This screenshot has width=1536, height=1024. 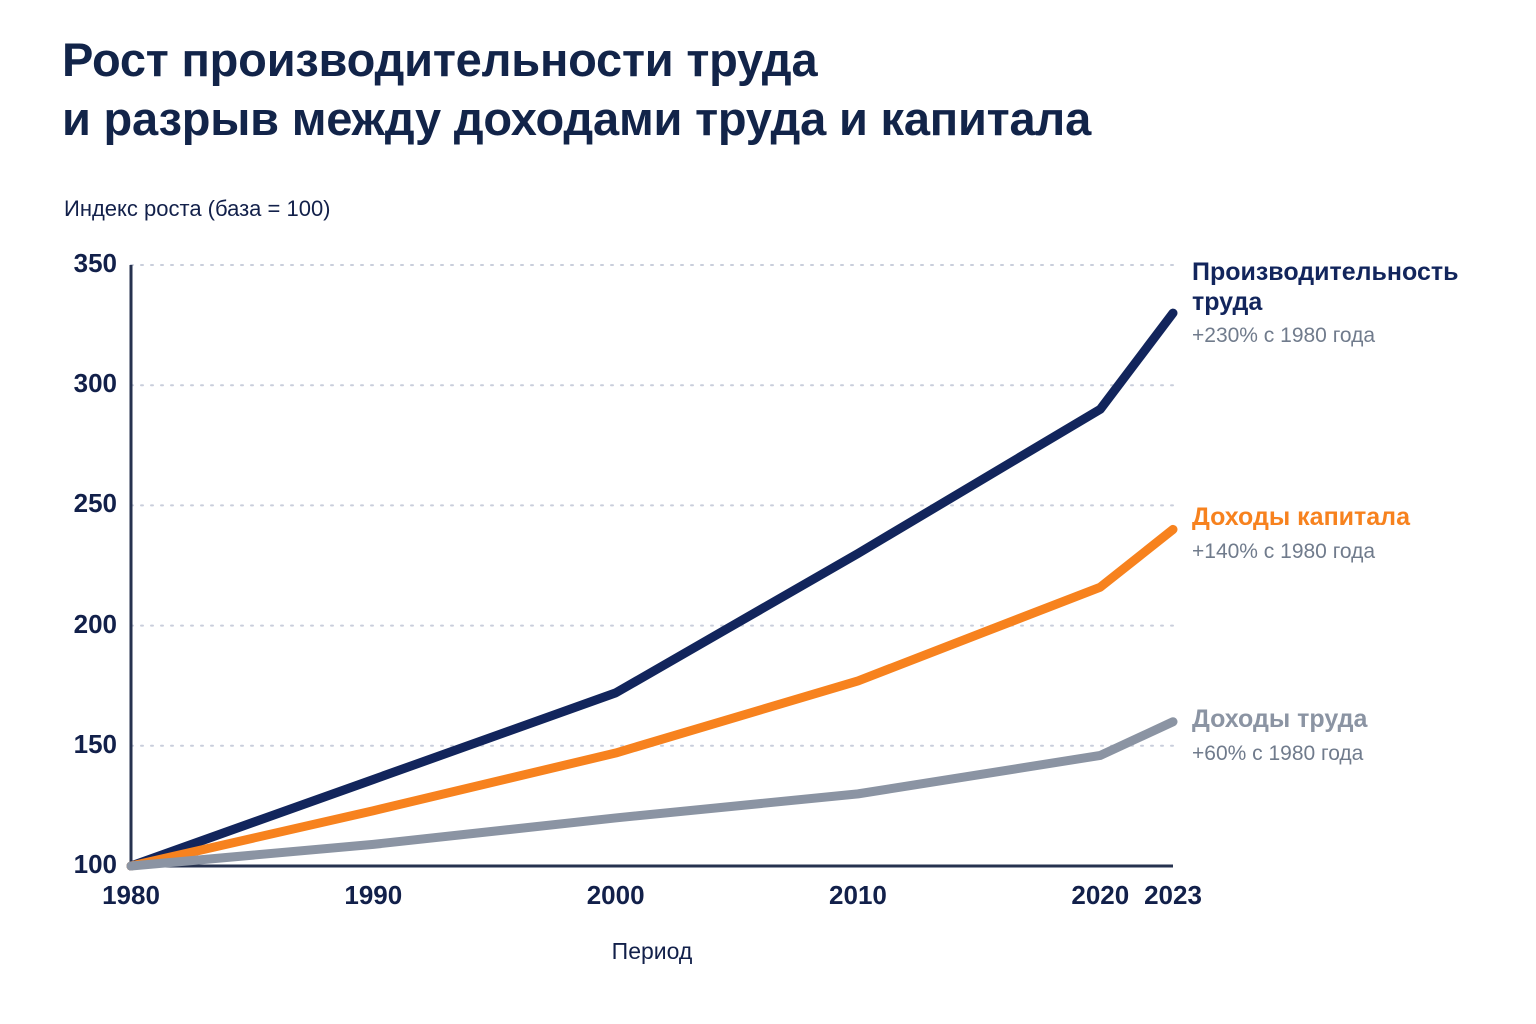 I want to click on legend-sub-labor: +60% с 1980 года, so click(x=1278, y=753).